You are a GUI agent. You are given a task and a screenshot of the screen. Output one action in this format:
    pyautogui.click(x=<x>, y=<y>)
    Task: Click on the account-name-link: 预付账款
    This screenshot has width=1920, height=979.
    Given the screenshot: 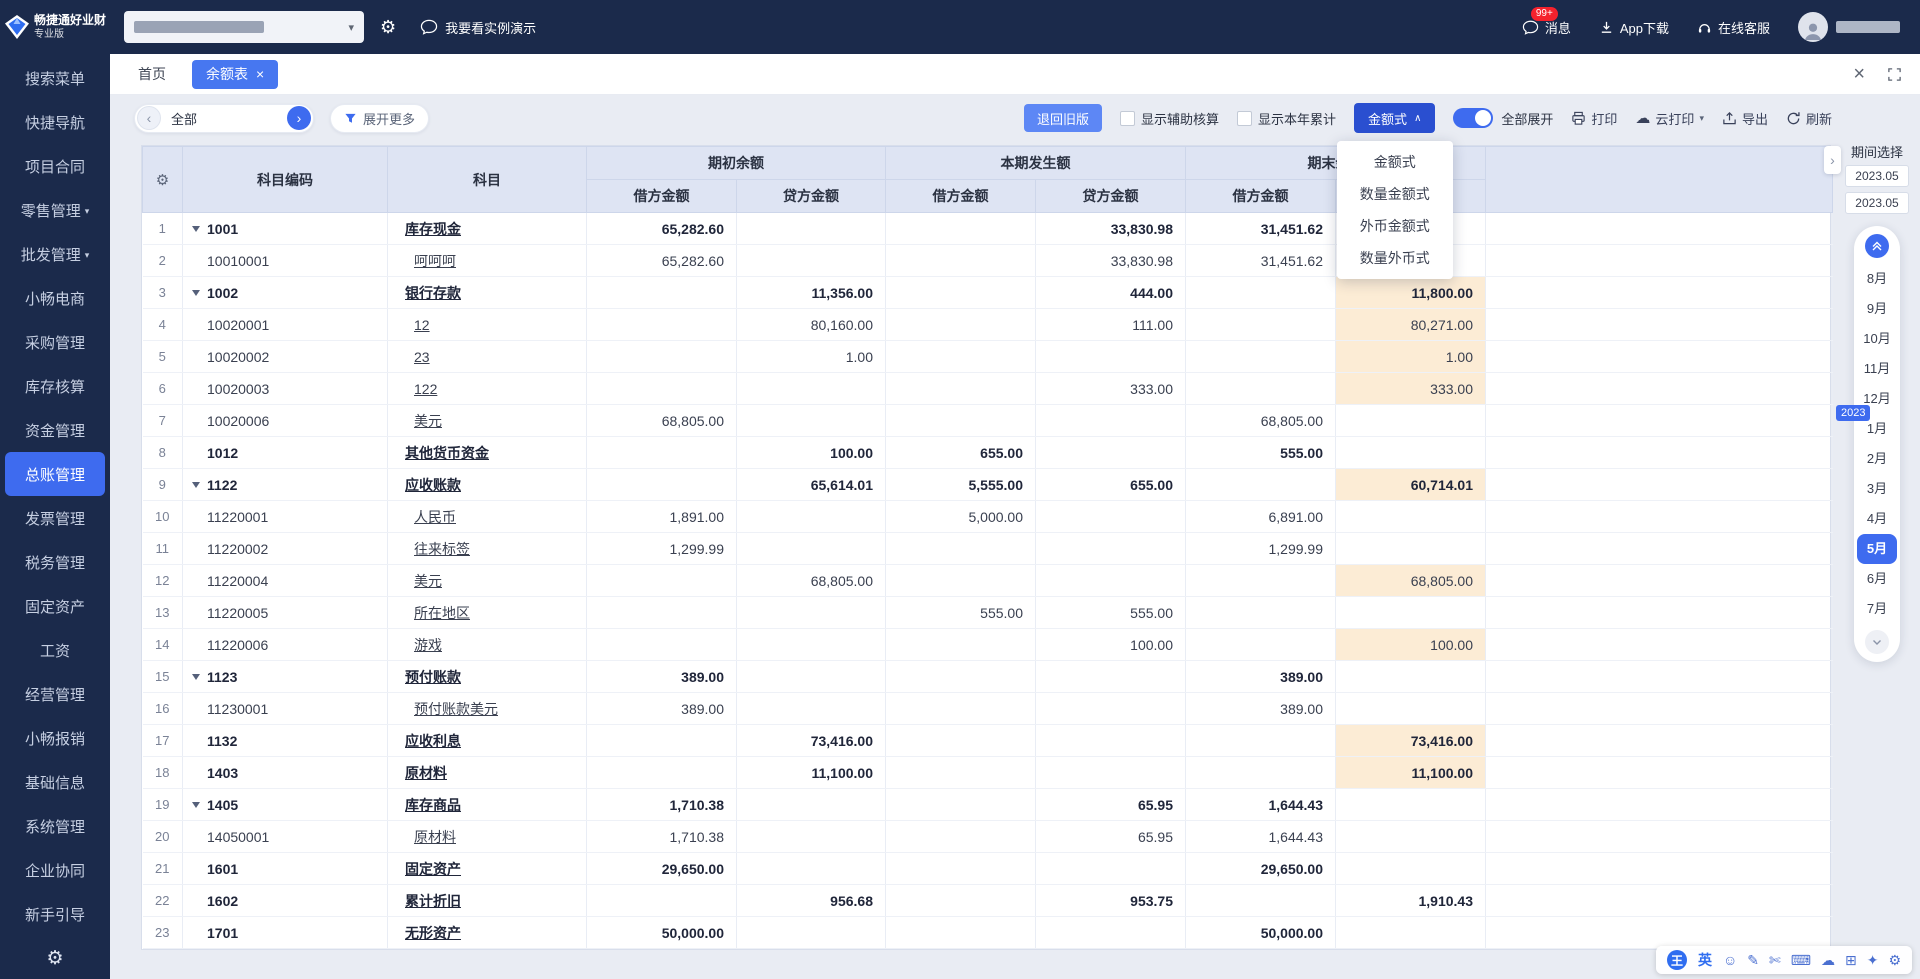 What is the action you would take?
    pyautogui.click(x=433, y=676)
    